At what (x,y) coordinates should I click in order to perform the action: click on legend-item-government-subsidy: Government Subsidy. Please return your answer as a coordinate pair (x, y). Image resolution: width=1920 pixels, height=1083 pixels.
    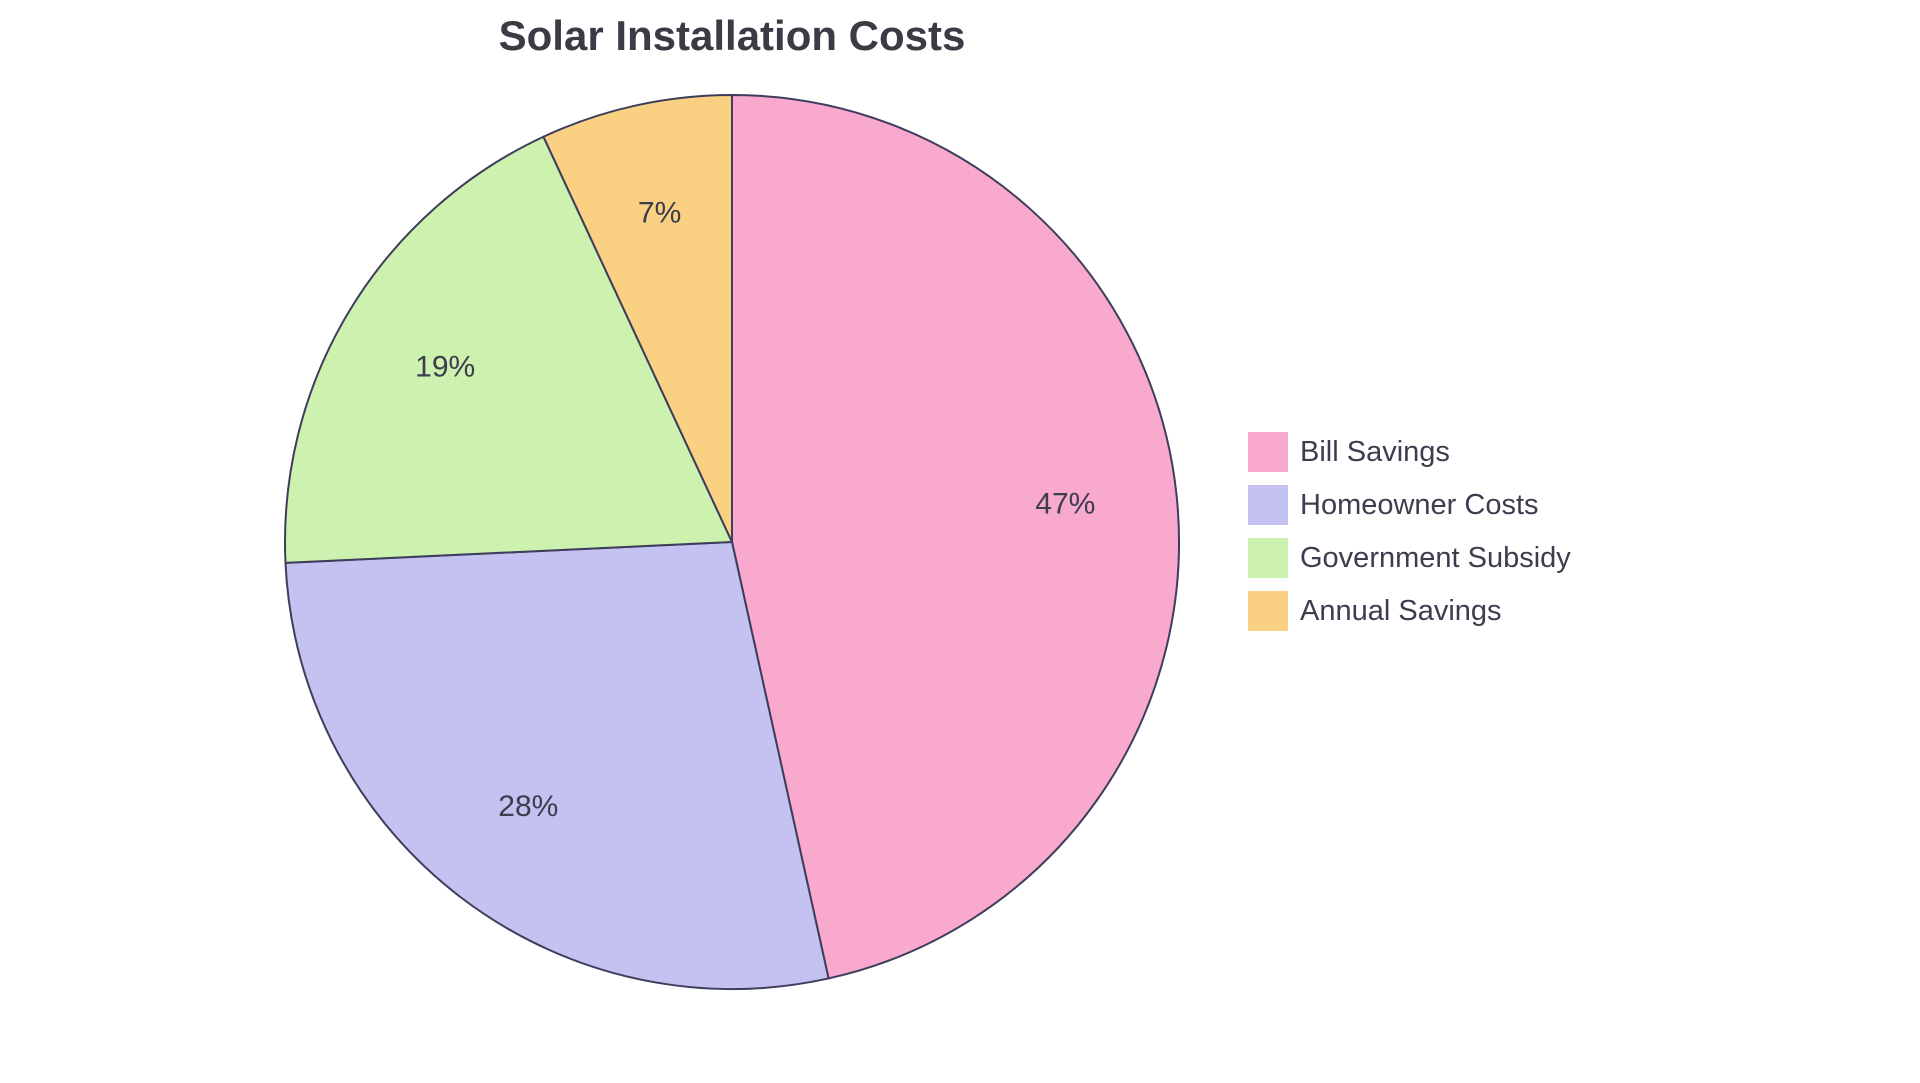
    Looking at the image, I should click on (1409, 558).